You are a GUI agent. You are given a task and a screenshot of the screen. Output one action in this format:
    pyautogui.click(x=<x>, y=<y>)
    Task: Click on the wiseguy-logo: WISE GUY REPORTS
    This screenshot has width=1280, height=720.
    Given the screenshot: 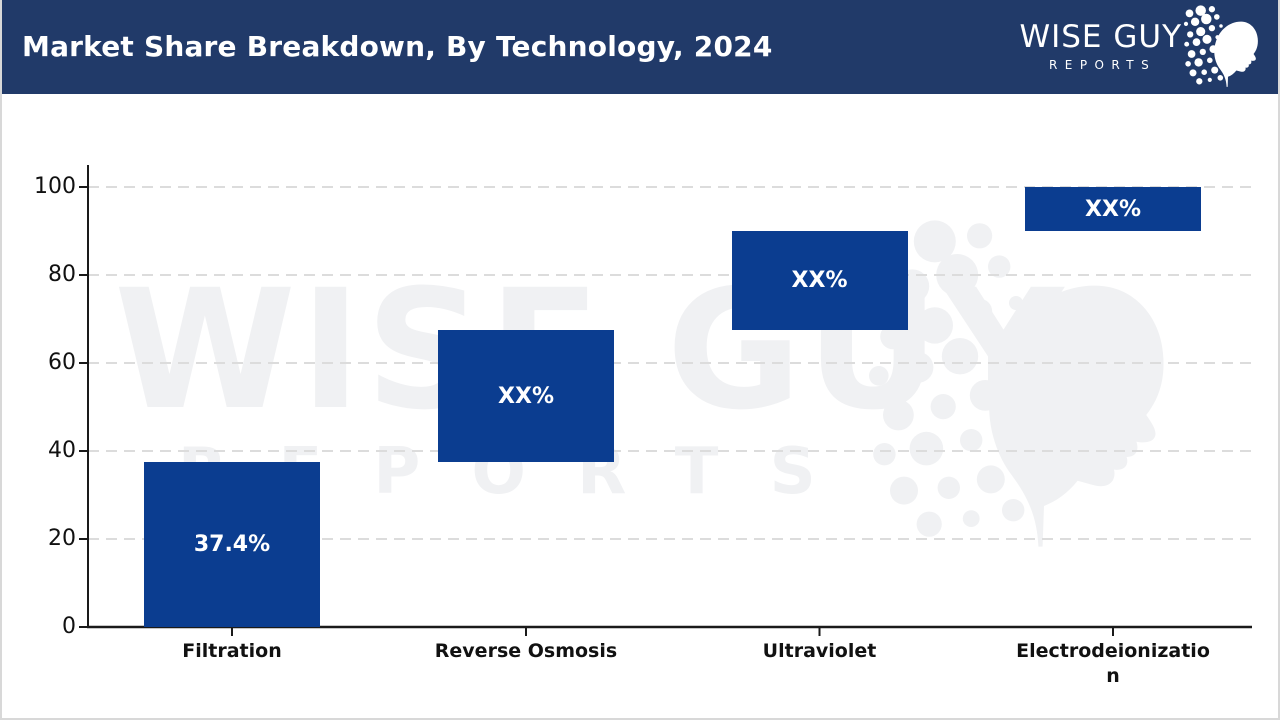 What is the action you would take?
    pyautogui.click(x=1141, y=47)
    